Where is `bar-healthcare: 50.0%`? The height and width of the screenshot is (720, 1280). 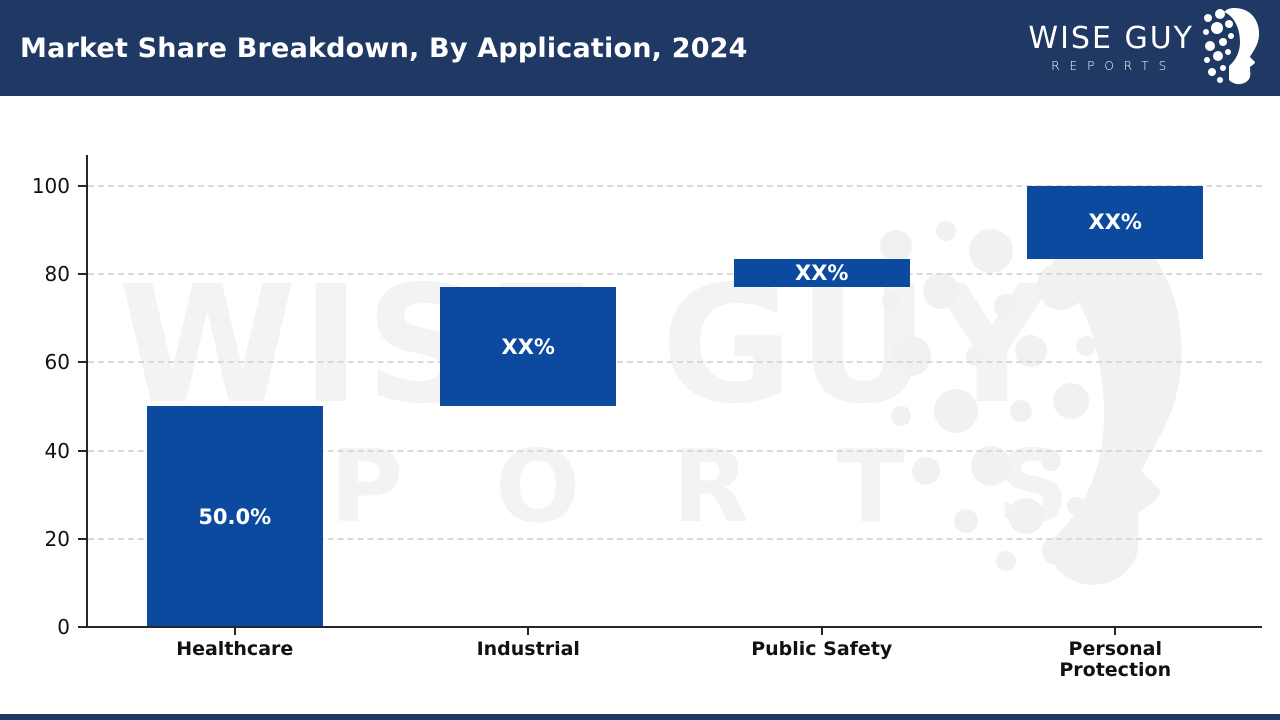
bar-healthcare: 50.0% is located at coordinates (234, 516).